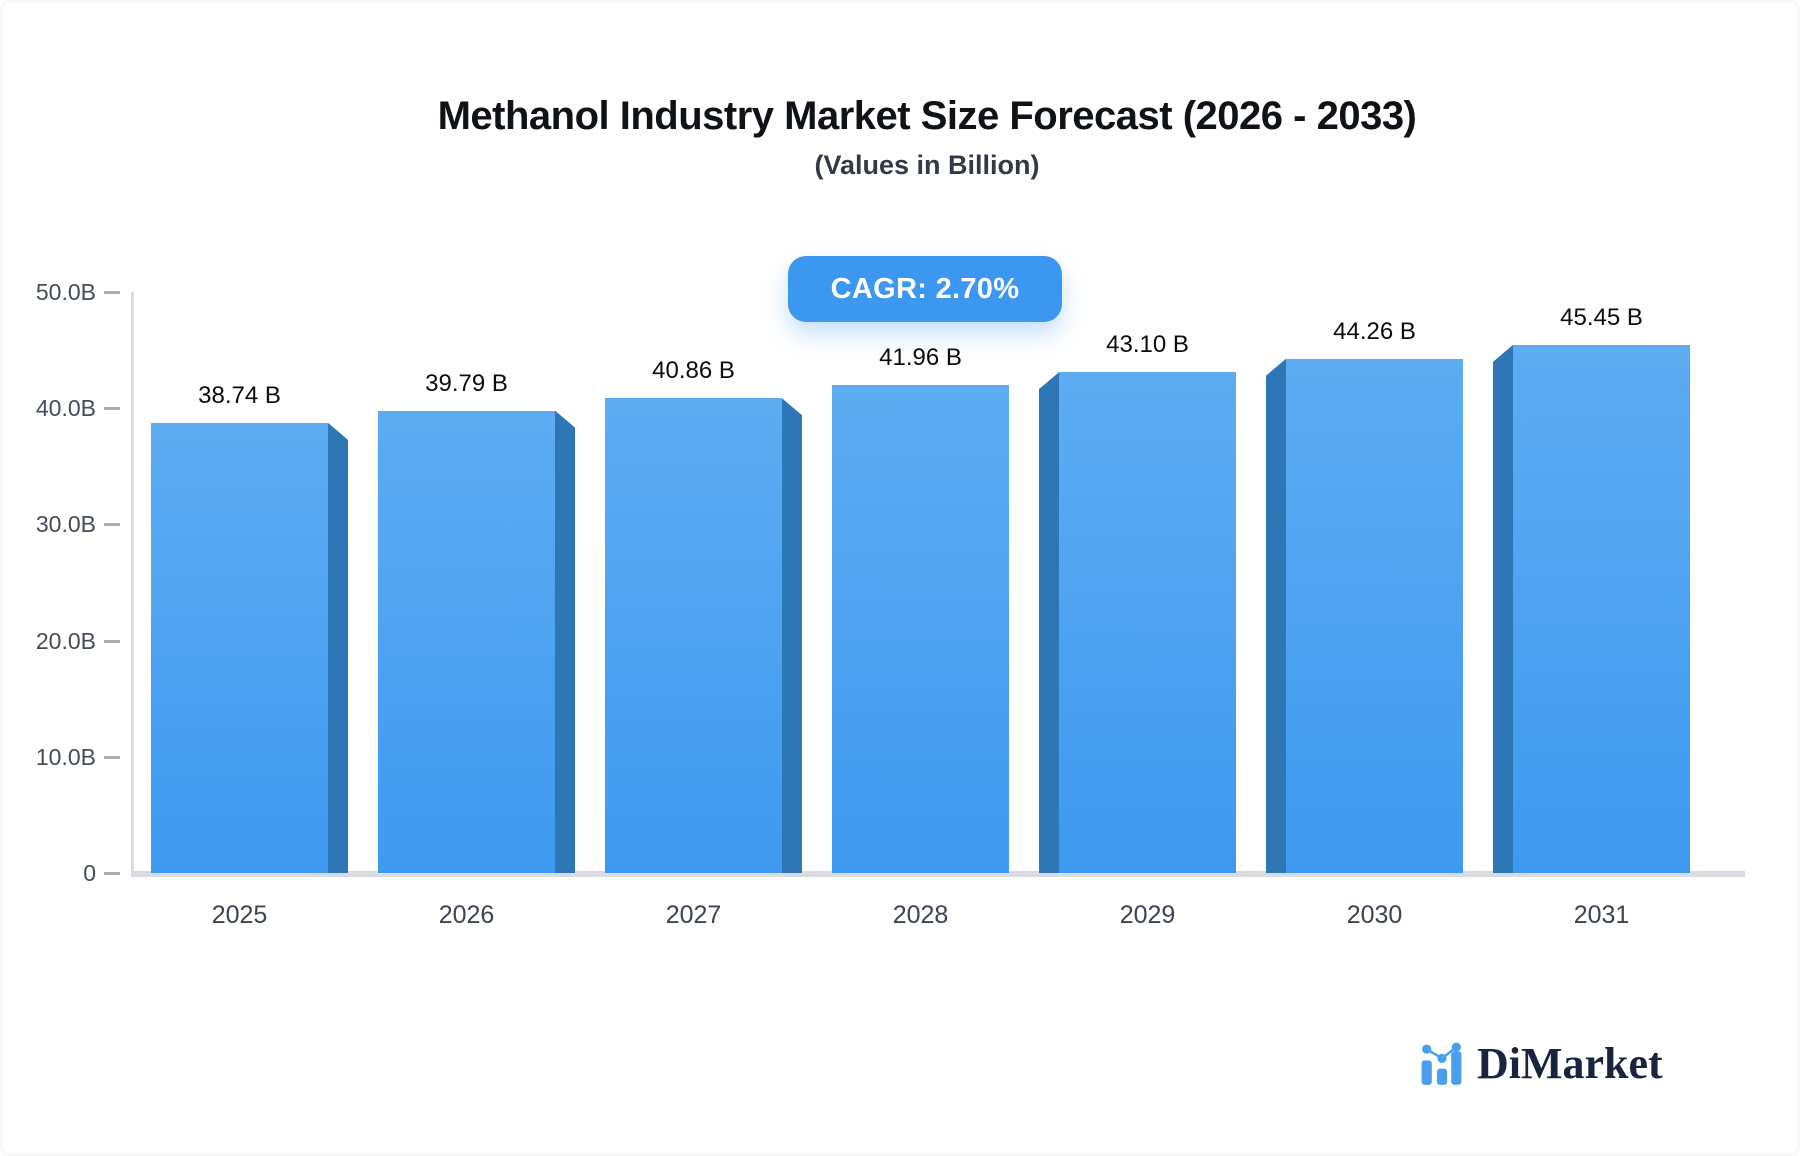  I want to click on x-axis-line, so click(938, 874).